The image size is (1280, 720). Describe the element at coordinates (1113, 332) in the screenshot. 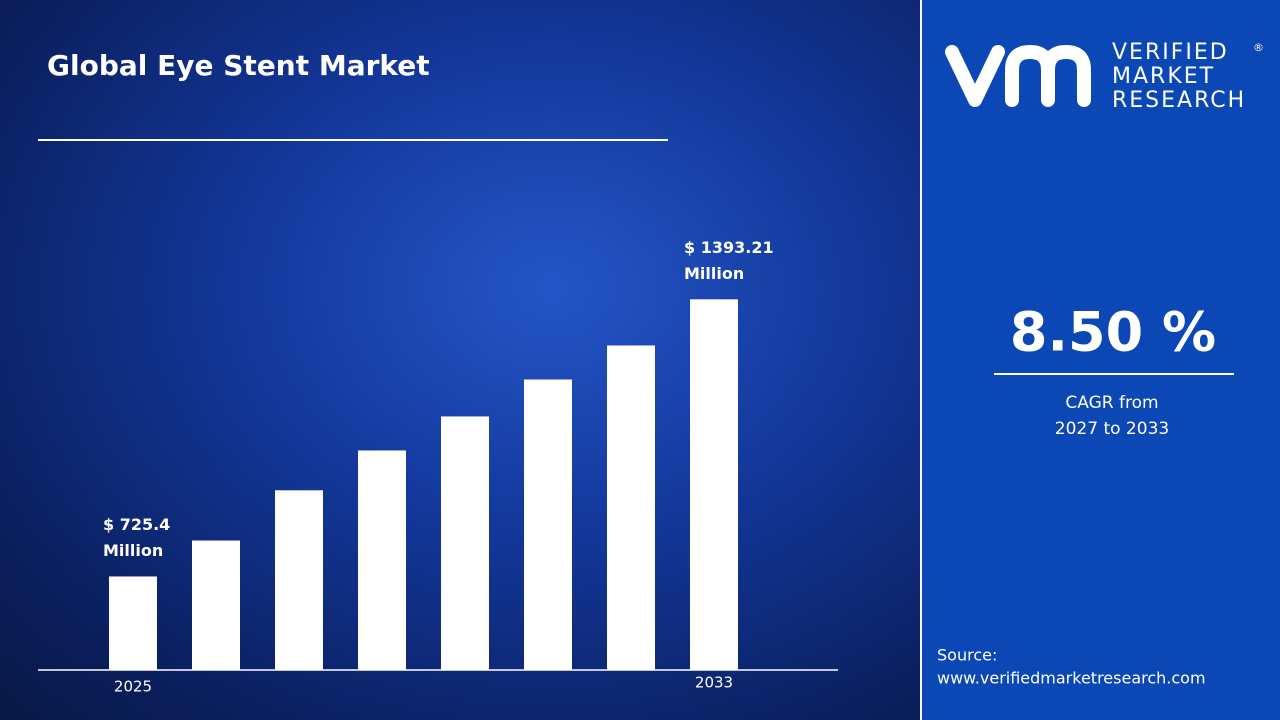

I see `cagr-value: 8.50 %` at that location.